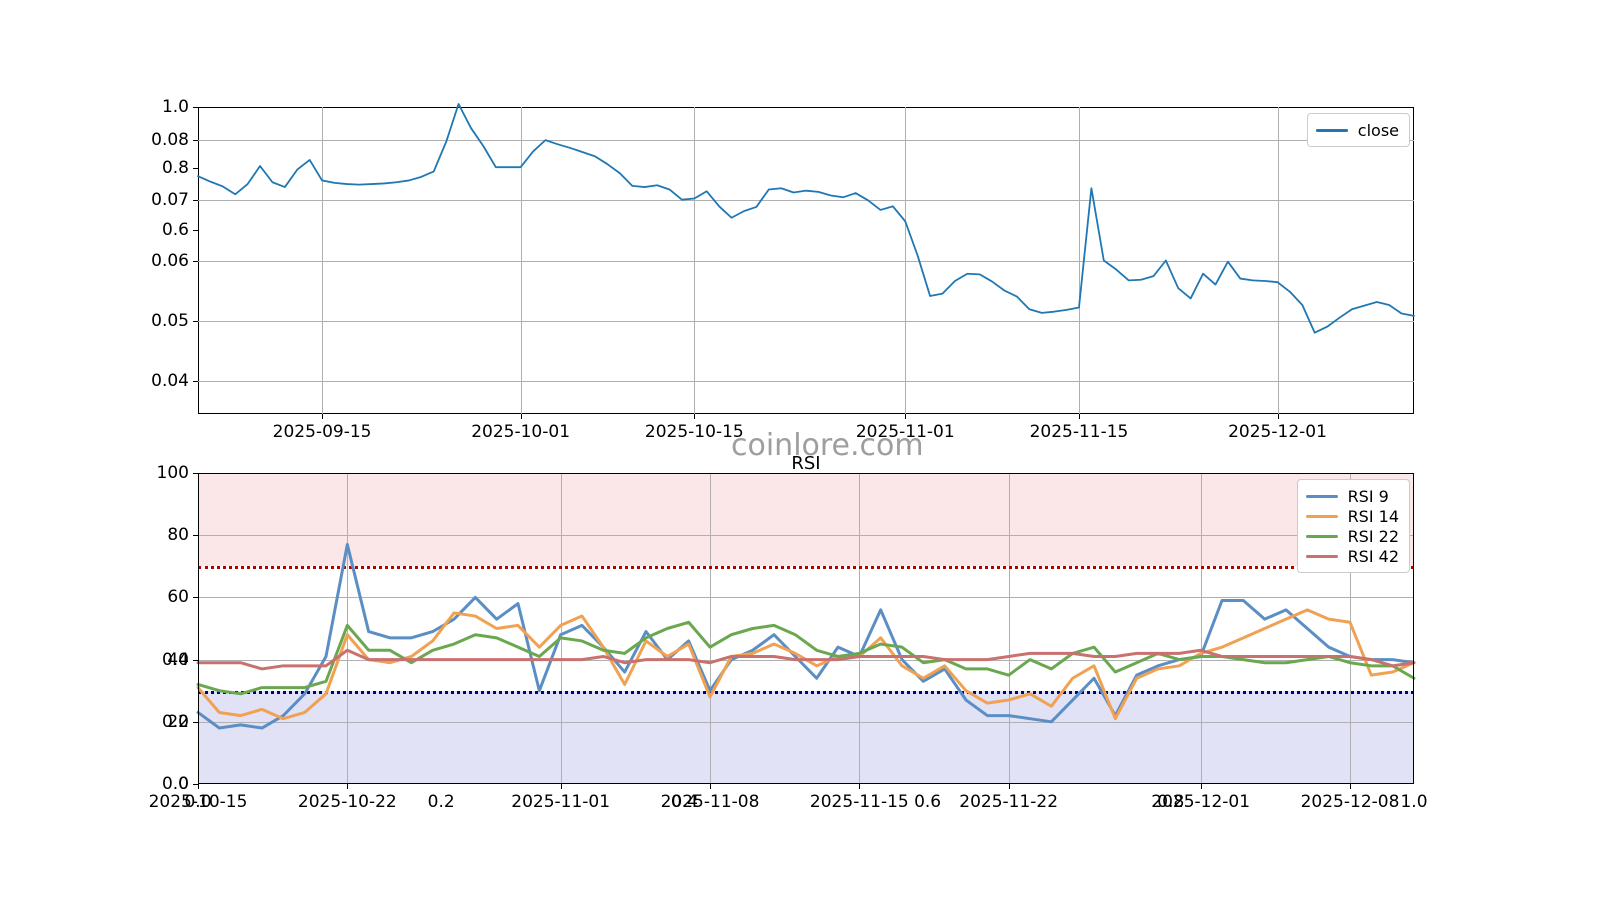 The height and width of the screenshot is (900, 1600). I want to click on rsi-xtick-secondary-0.4: 0.4, so click(684, 802).